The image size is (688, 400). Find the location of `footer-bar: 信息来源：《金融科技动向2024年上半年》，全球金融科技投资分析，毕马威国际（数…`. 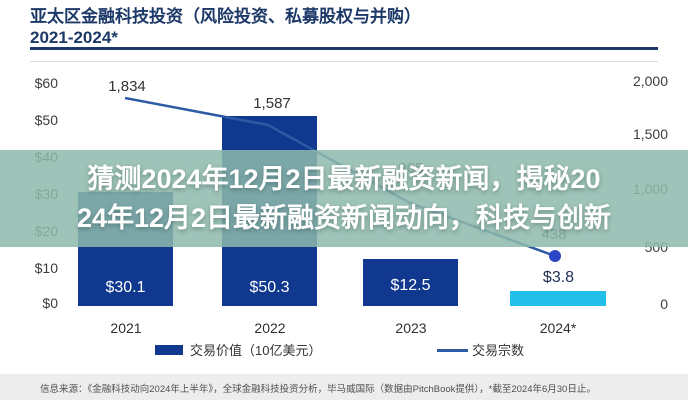

footer-bar: 信息来源：《金融科技动向2024年上半年》，全球金融科技投资分析，毕马威国际（数… is located at coordinates (344, 387).